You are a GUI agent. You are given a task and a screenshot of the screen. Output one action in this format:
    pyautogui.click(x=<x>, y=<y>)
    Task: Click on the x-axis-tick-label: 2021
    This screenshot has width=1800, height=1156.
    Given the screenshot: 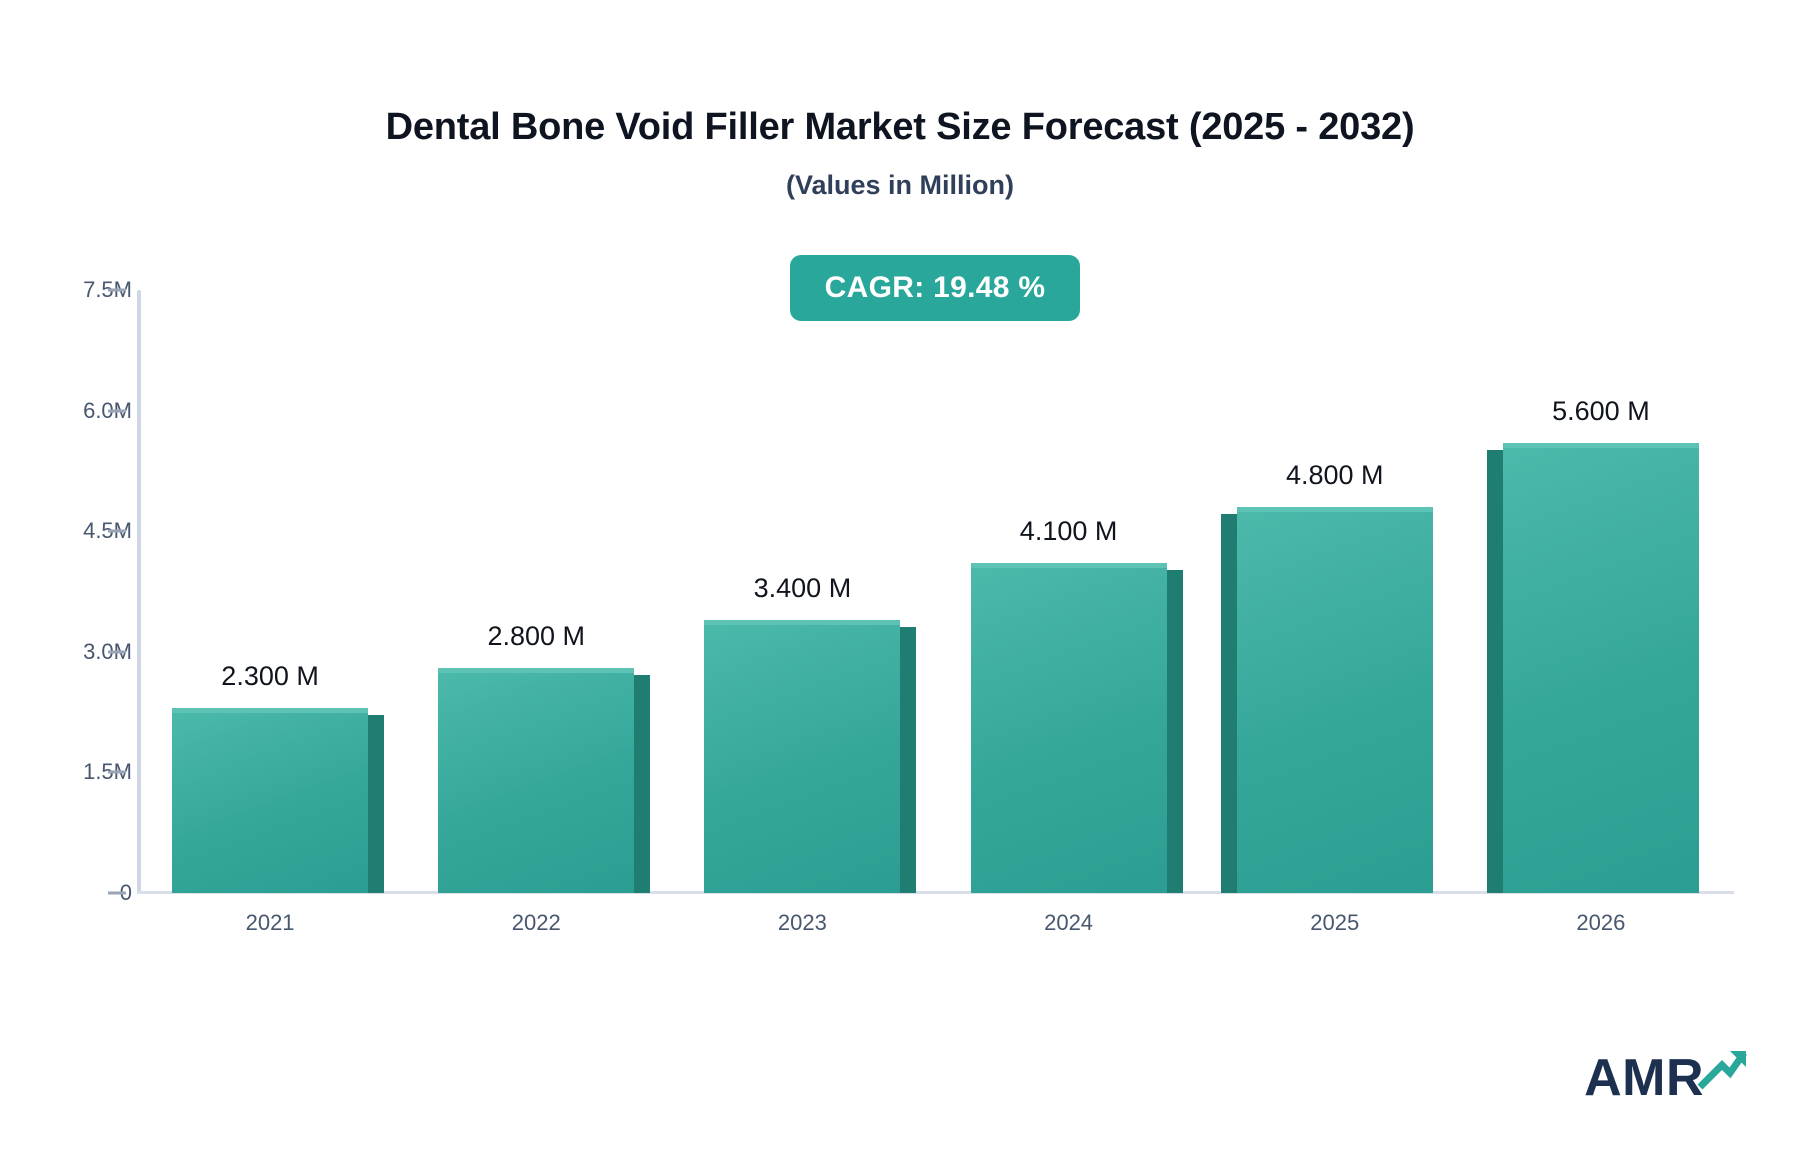 What is the action you would take?
    pyautogui.click(x=270, y=922)
    